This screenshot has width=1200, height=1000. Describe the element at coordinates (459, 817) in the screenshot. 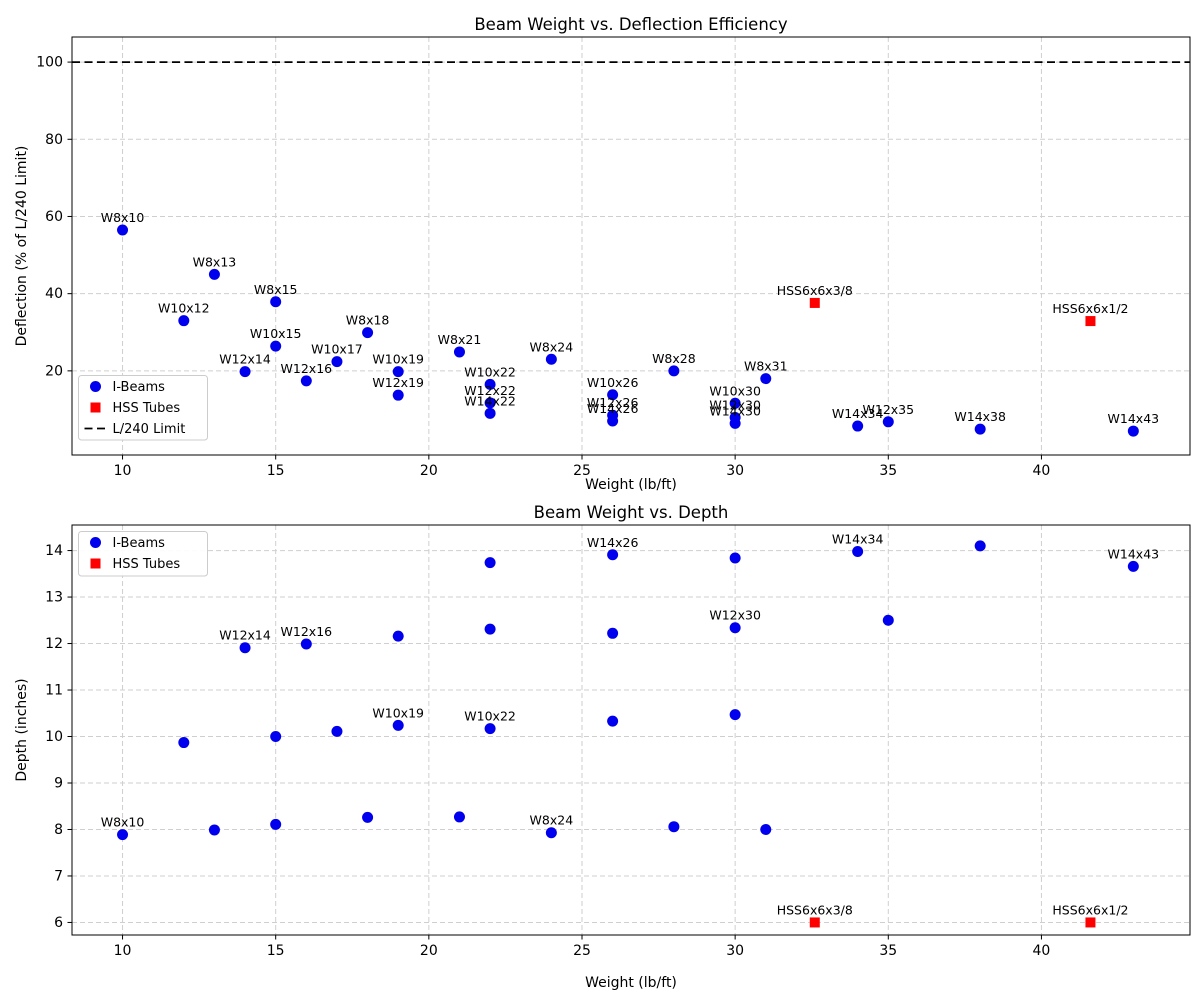

I see `point-w8x21` at that location.